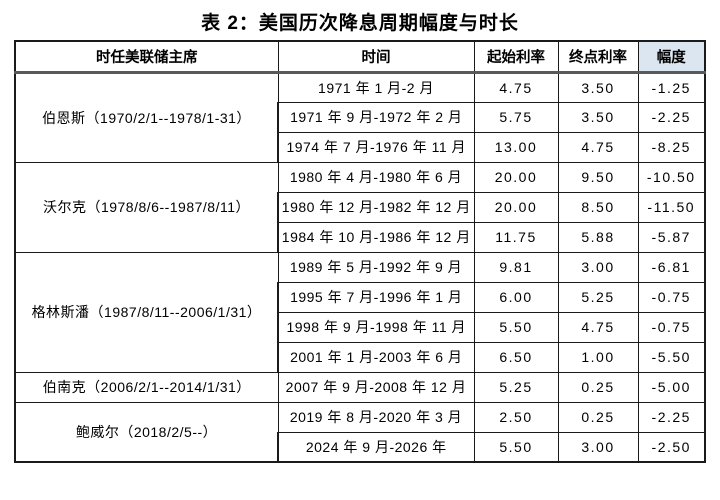 The width and height of the screenshot is (720, 500). Describe the element at coordinates (598, 297) in the screenshot. I see `cell-end-rate: 5.25` at that location.